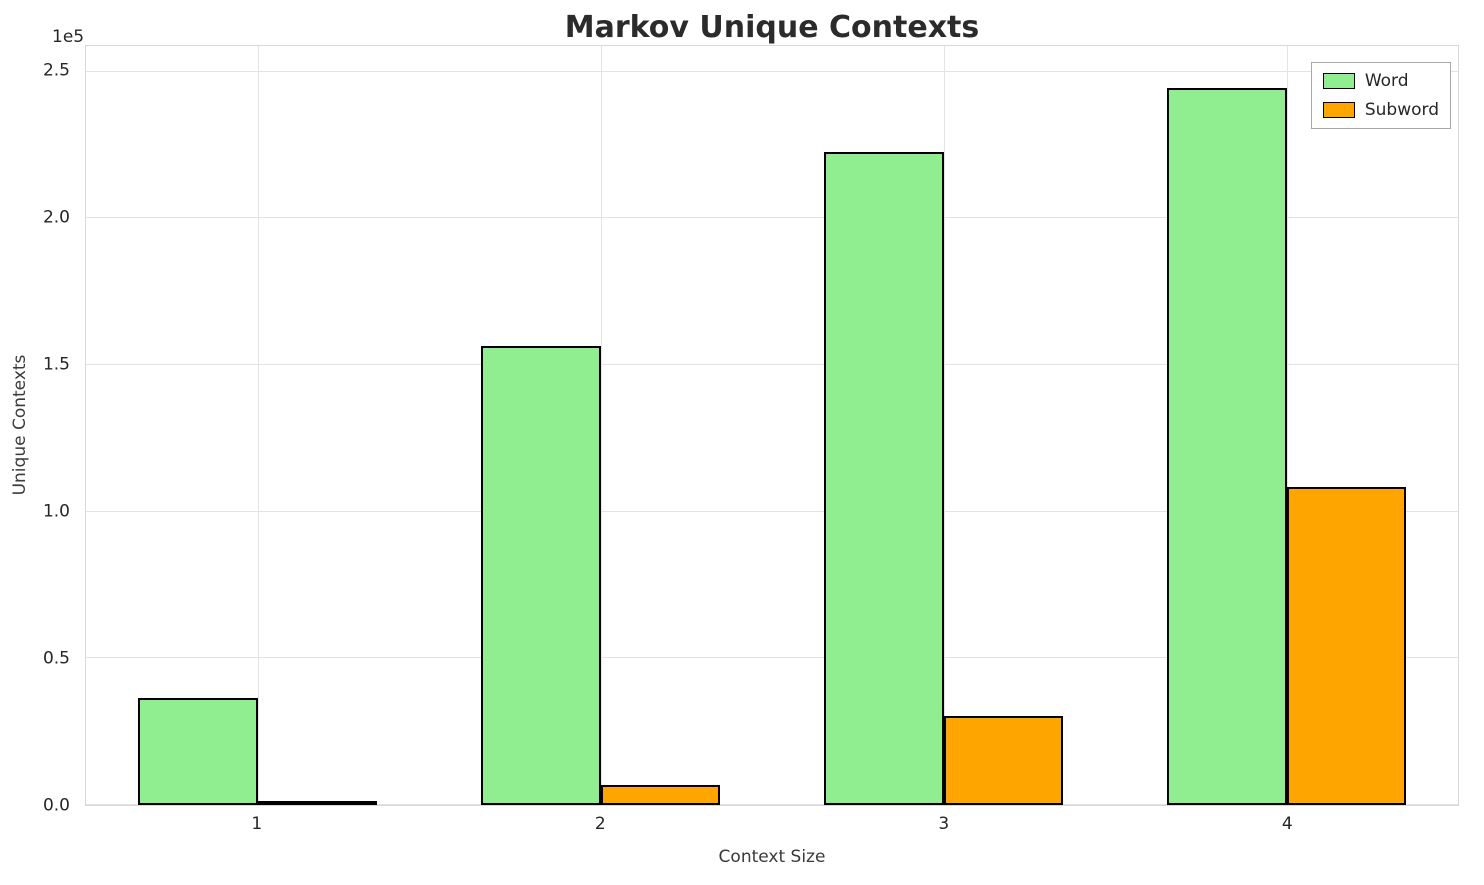  I want to click on x-tick-label: 1, so click(257, 824).